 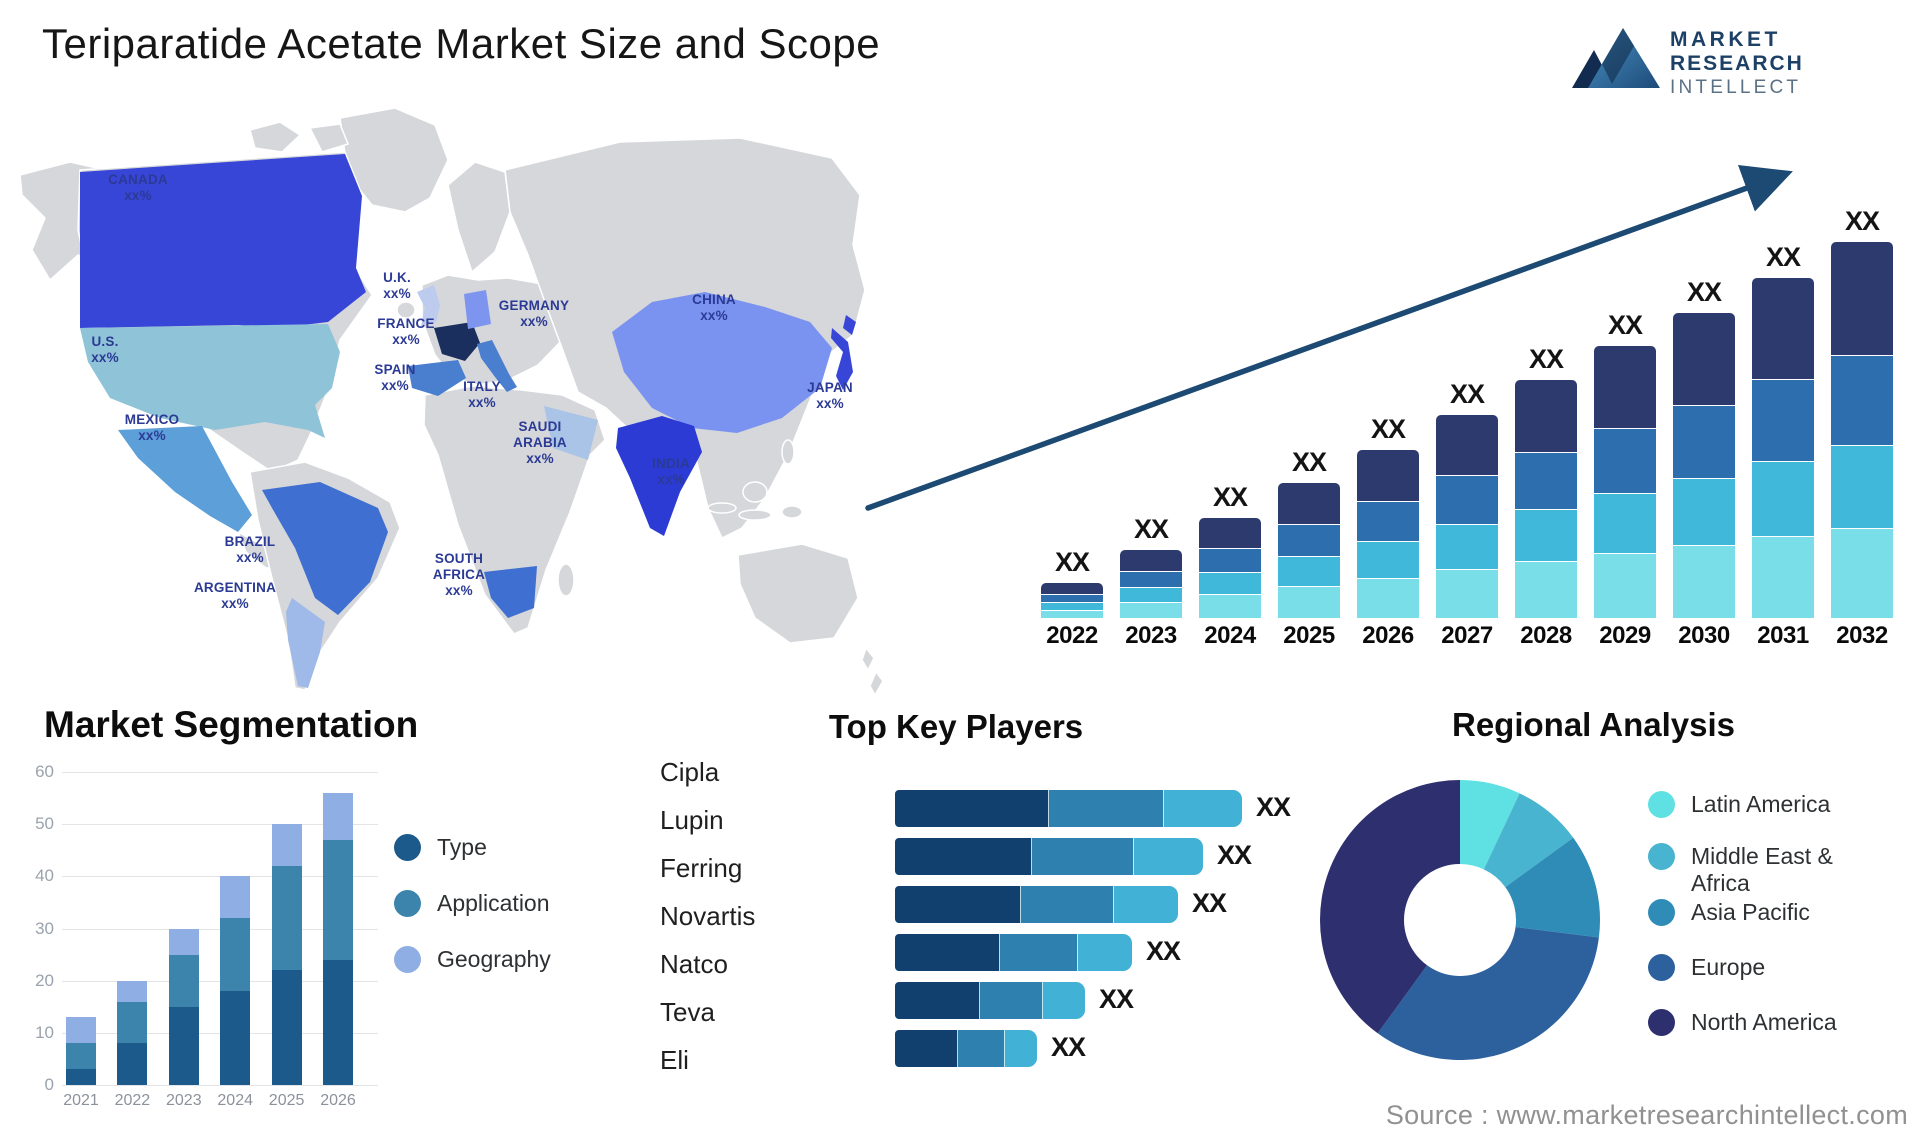 I want to click on map-country-india, so click(x=659, y=476).